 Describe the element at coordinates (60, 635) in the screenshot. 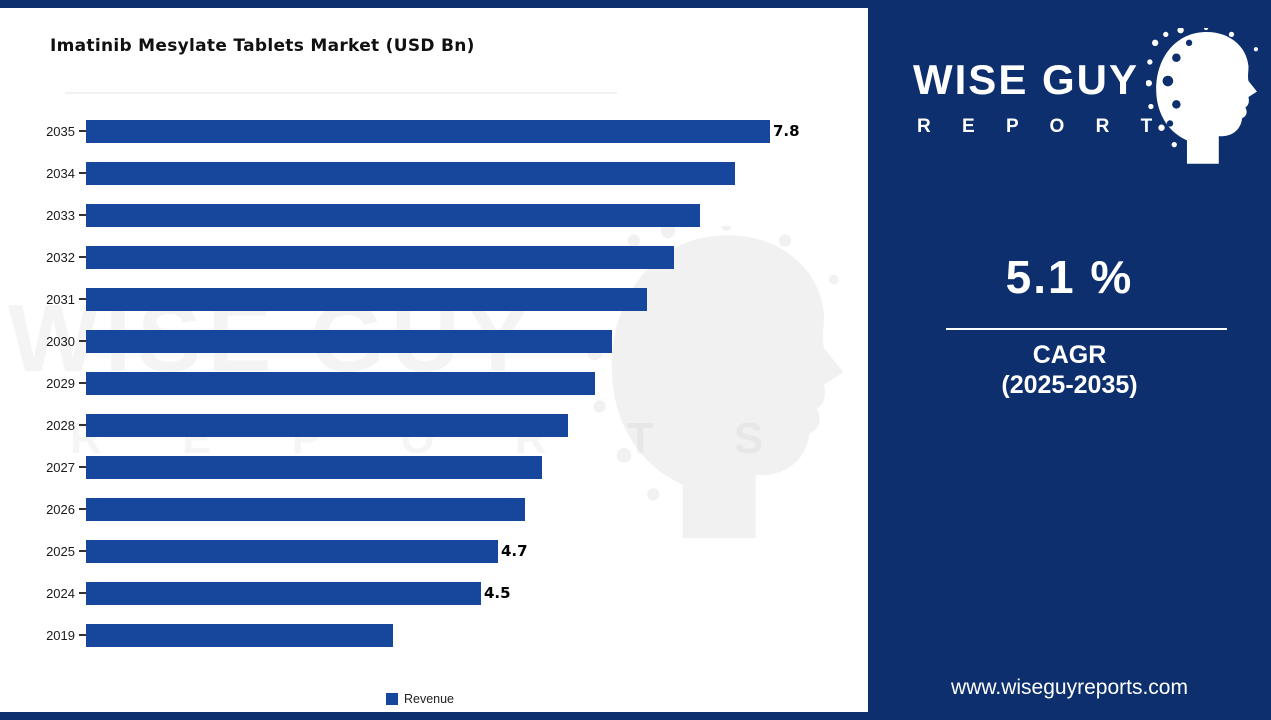

I see `y-axis-tick-label: 2019` at that location.